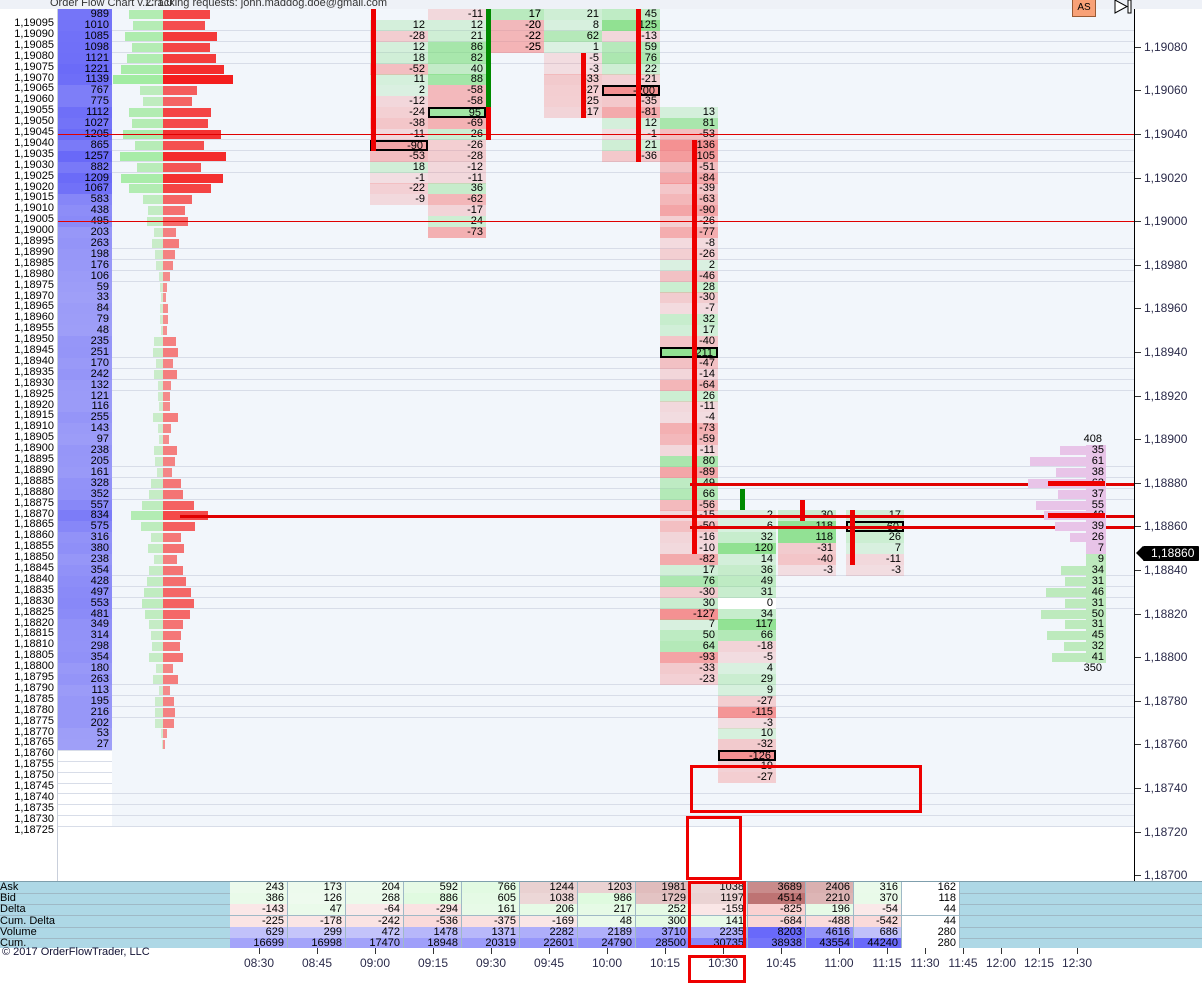 This screenshot has width=1202, height=983. What do you see at coordinates (259, 963) in the screenshot?
I see `time-axis-label: 08:30` at bounding box center [259, 963].